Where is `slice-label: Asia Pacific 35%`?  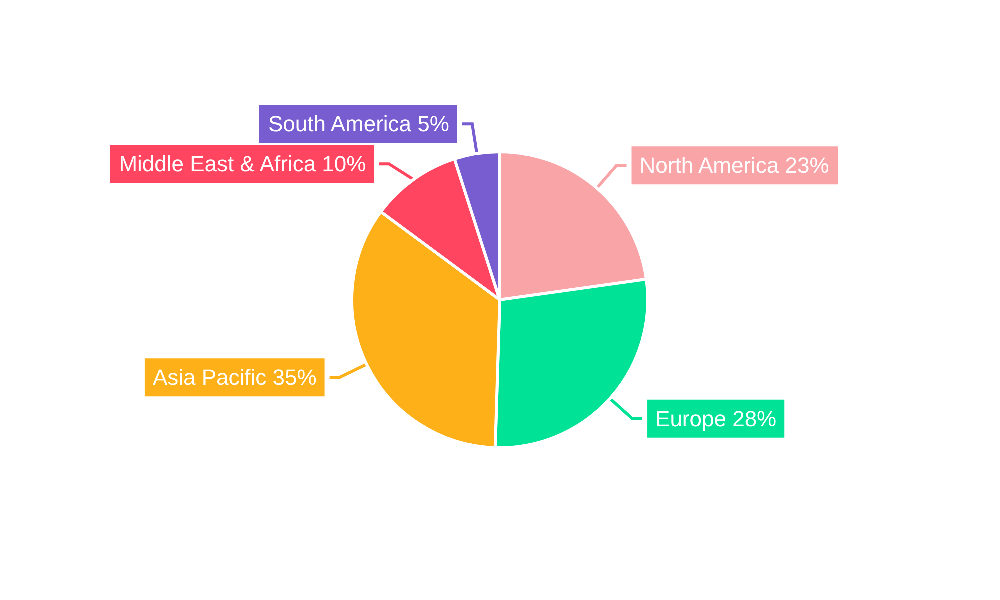
slice-label: Asia Pacific 35% is located at coordinates (234, 377).